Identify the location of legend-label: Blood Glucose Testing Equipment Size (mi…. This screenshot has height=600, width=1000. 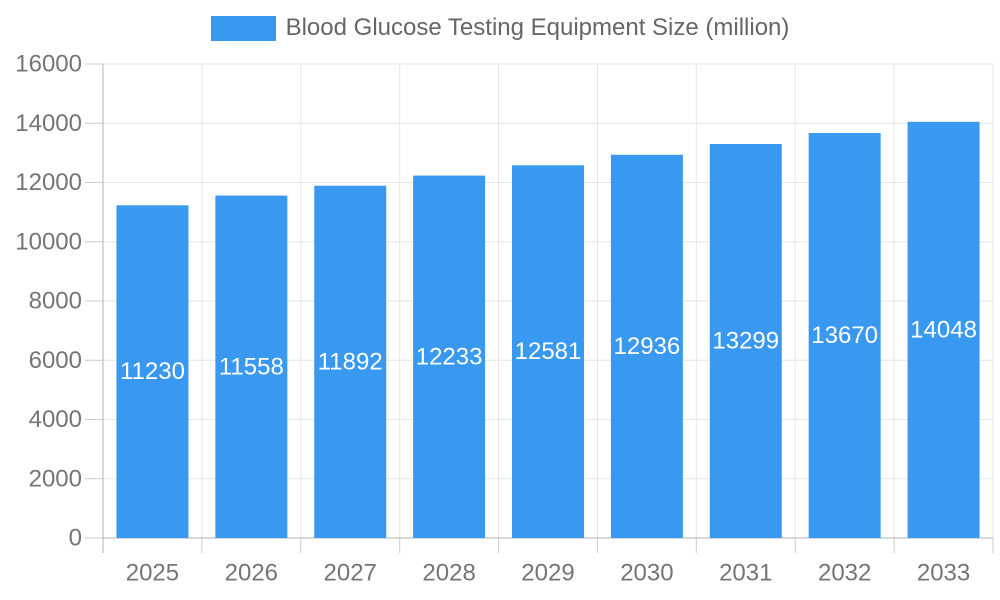
(537, 27).